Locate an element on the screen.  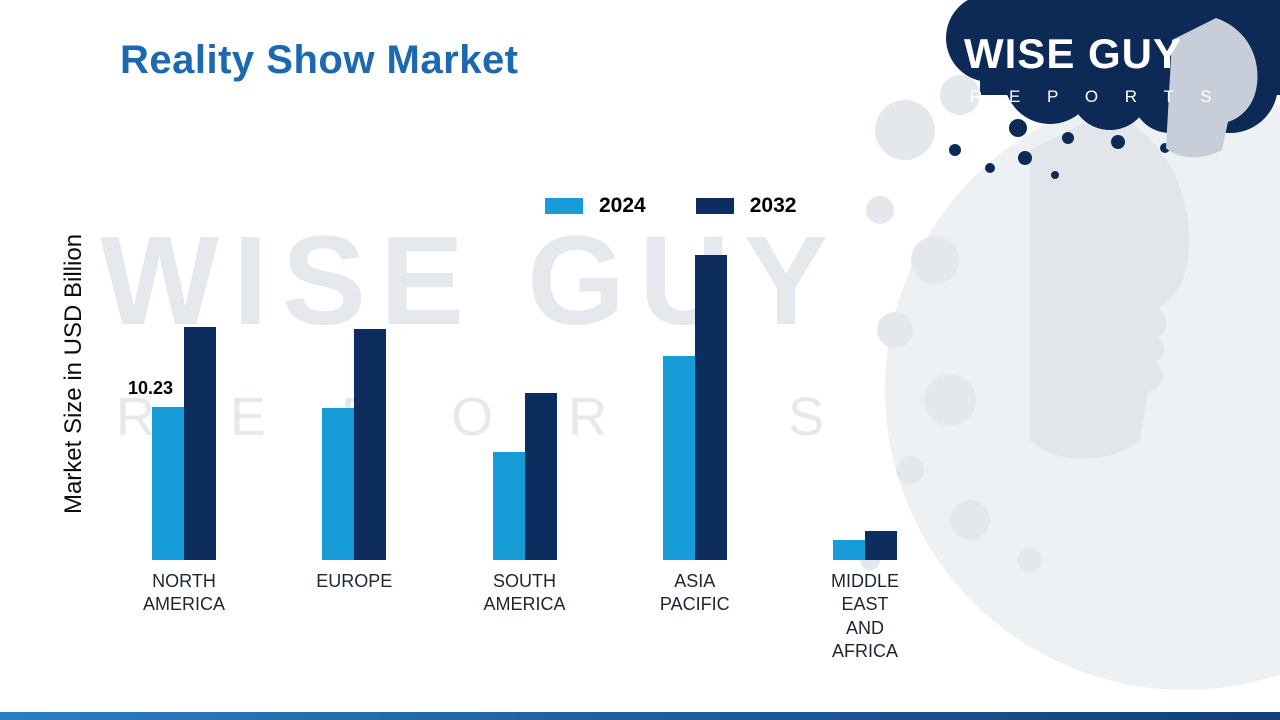
bar-2024-middle-east-and-africa is located at coordinates (849, 550).